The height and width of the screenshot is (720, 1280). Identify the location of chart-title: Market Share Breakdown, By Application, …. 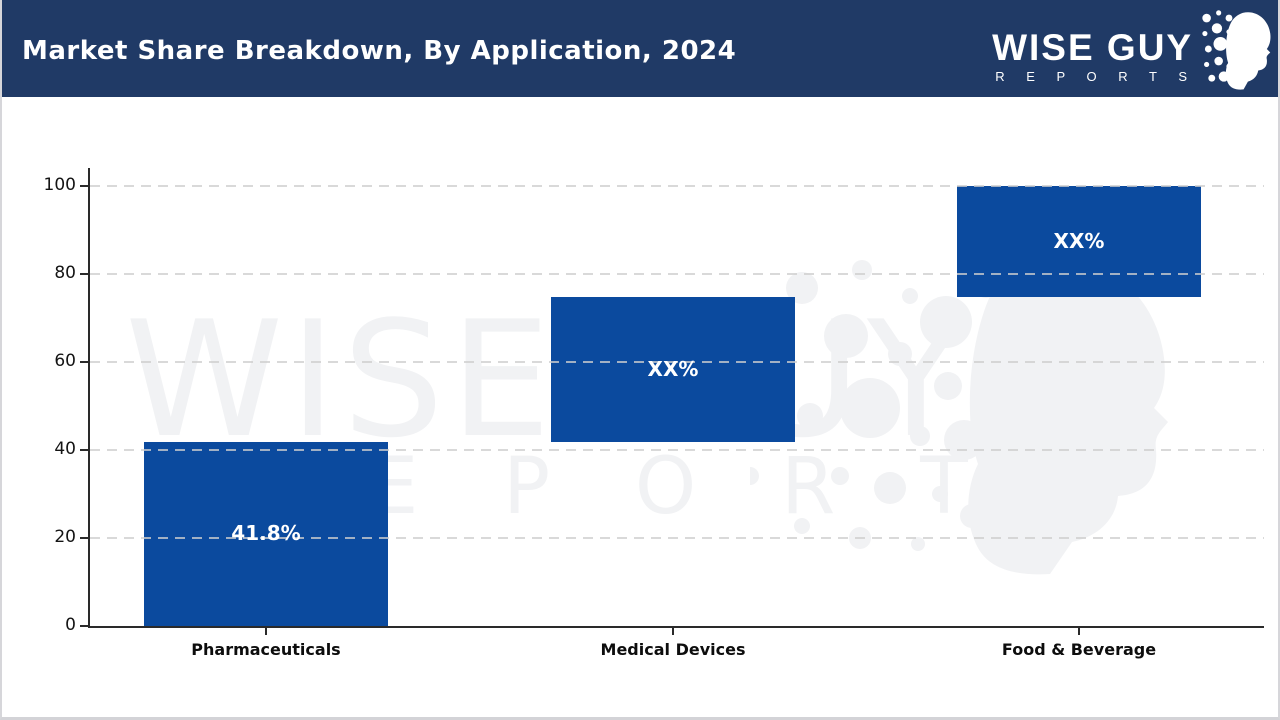
(379, 51).